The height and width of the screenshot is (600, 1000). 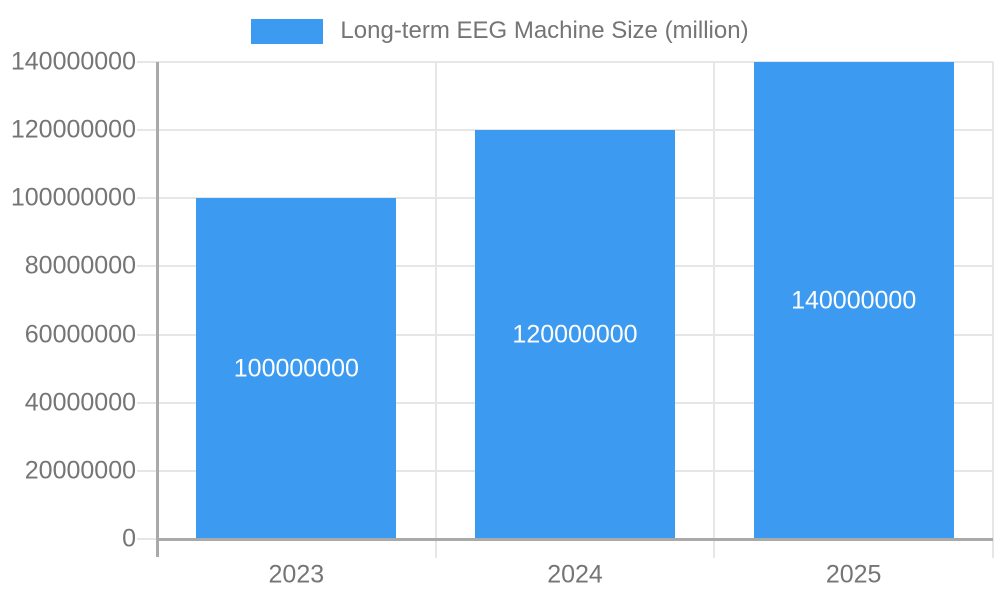 What do you see at coordinates (544, 30) in the screenshot?
I see `legend-series-label: Long-term EEG Machine Size (million)` at bounding box center [544, 30].